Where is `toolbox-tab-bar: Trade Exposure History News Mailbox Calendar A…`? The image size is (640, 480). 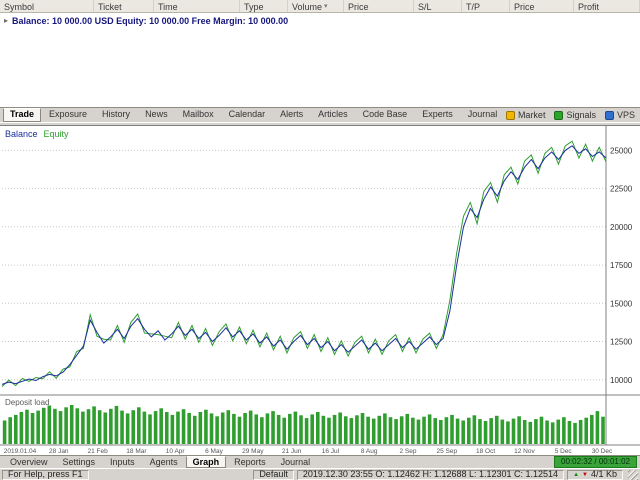
toolbox-tab-bar: Trade Exposure History News Mailbox Calendar A… is located at coordinates (320, 114).